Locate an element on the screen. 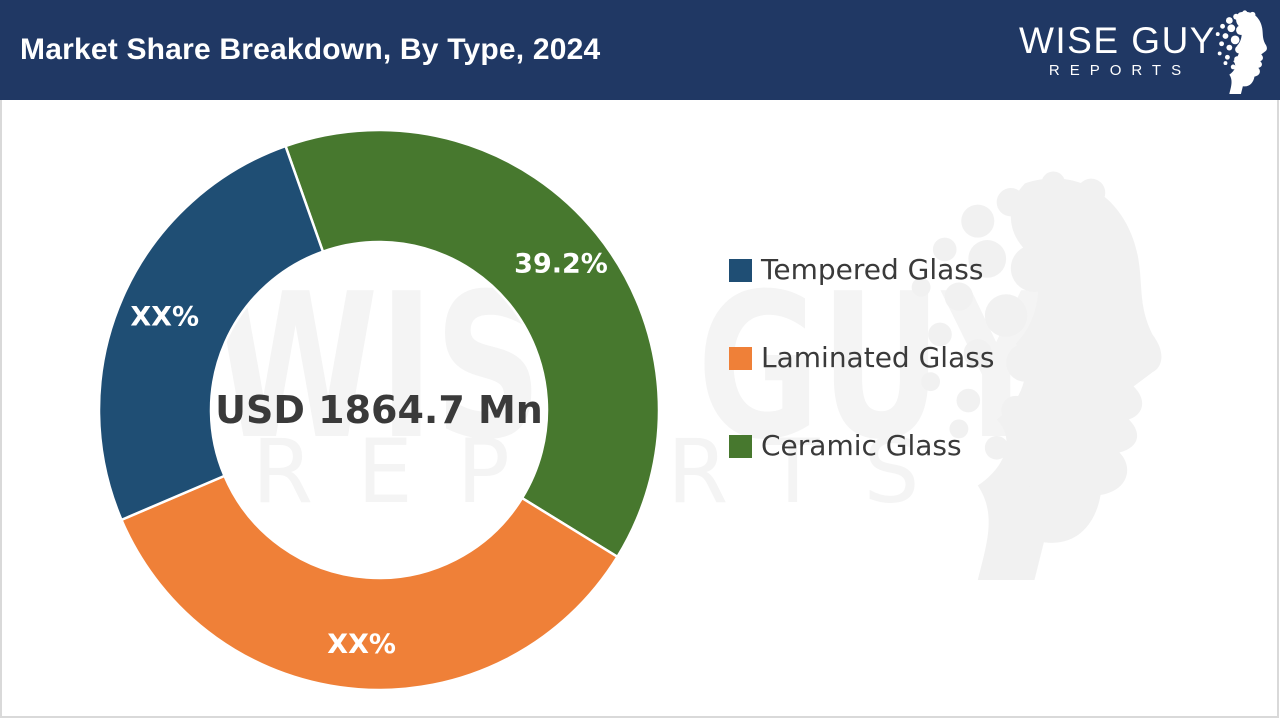 The width and height of the screenshot is (1280, 720). legend-label: Laminated Glass is located at coordinates (878, 357).